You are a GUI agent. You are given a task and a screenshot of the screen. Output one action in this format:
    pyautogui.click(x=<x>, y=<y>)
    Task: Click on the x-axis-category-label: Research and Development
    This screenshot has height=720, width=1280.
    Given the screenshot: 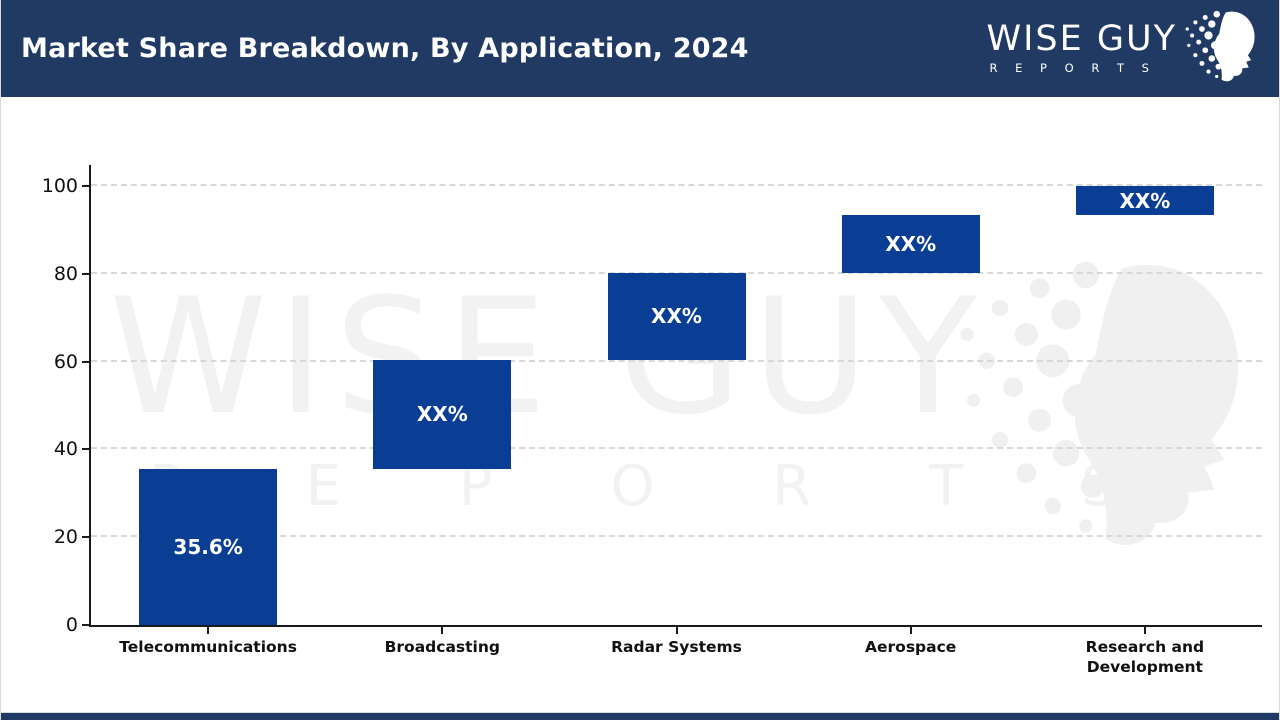 What is the action you would take?
    pyautogui.click(x=1145, y=657)
    